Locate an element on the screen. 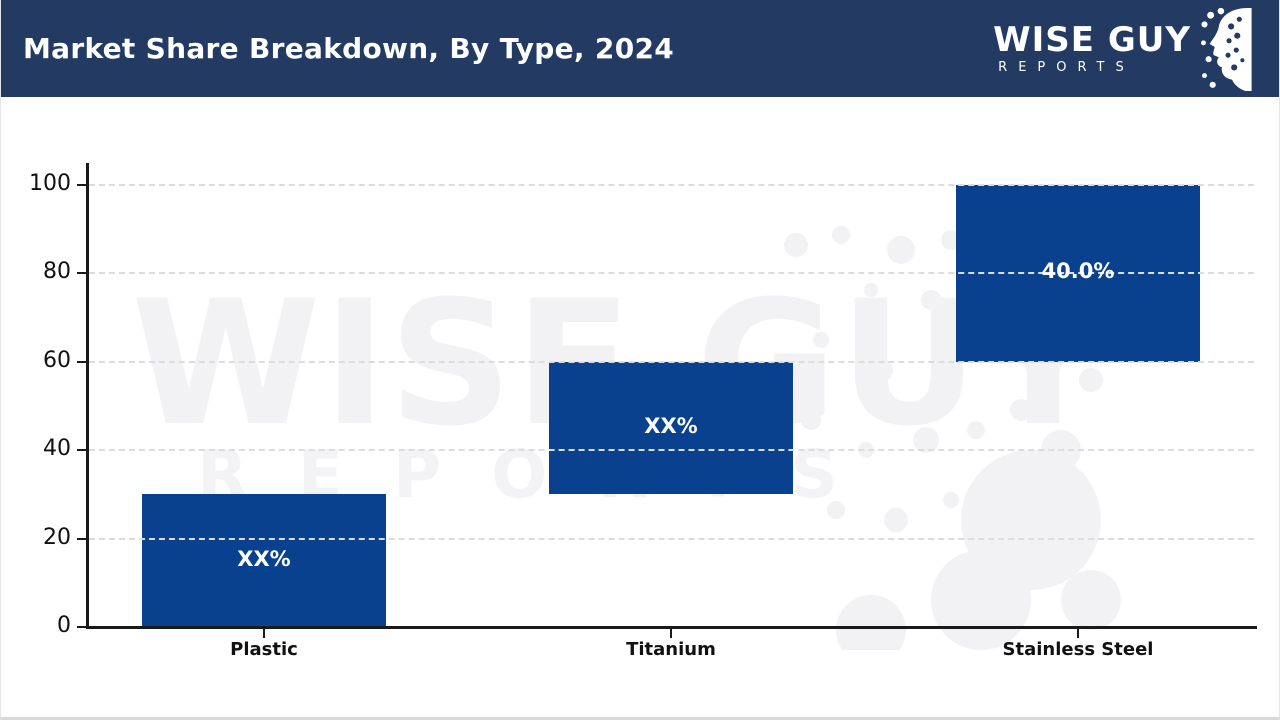 The width and height of the screenshot is (1280, 720). category-label-stainless-steel: Stainless Steel is located at coordinates (1078, 649).